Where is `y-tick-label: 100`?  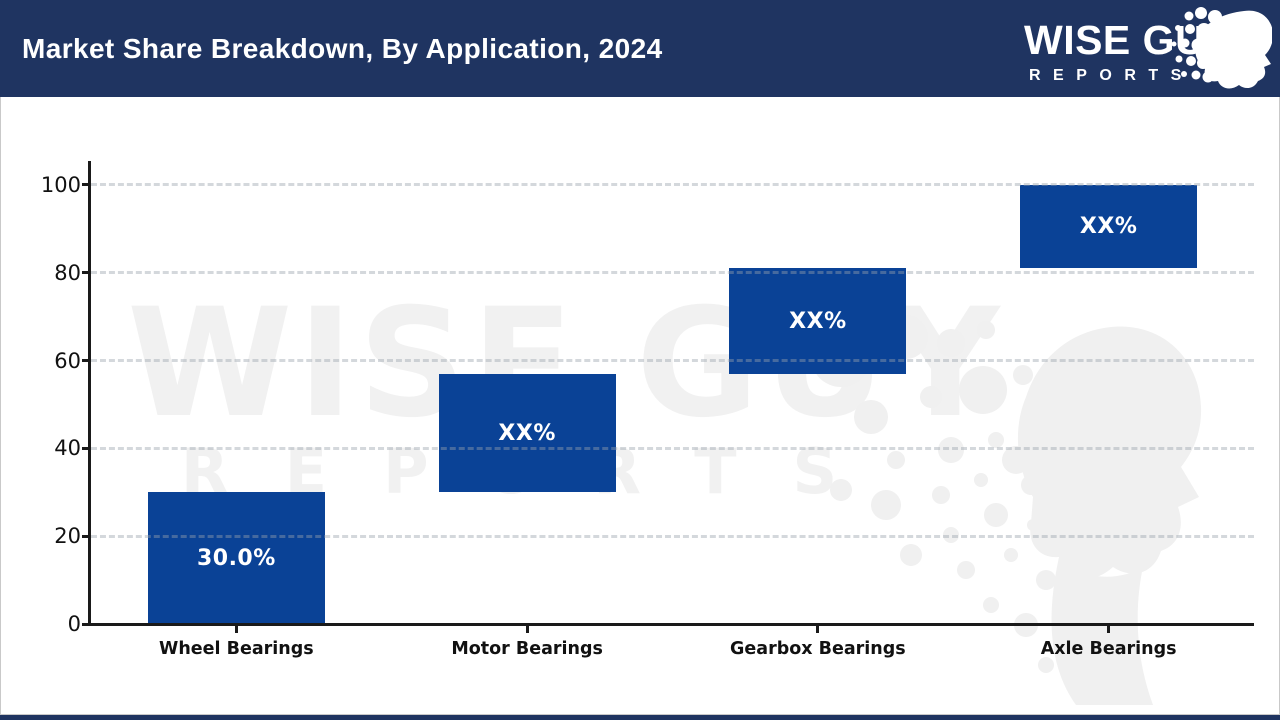 y-tick-label: 100 is located at coordinates (60, 184).